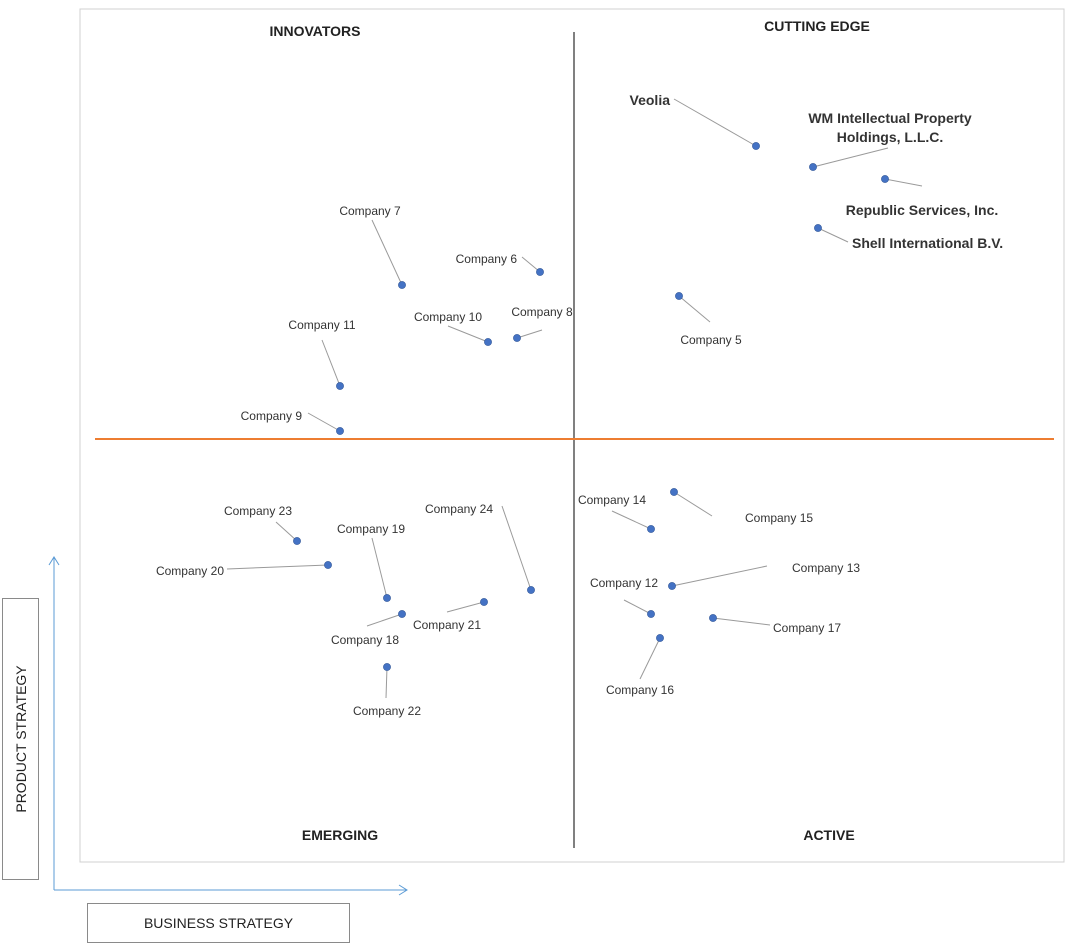  What do you see at coordinates (890, 127) in the screenshot?
I see `point-label-wm-intellectual-property-holdings-l-l-c: WM Intellectual Property Holdings, L.L.C.` at bounding box center [890, 127].